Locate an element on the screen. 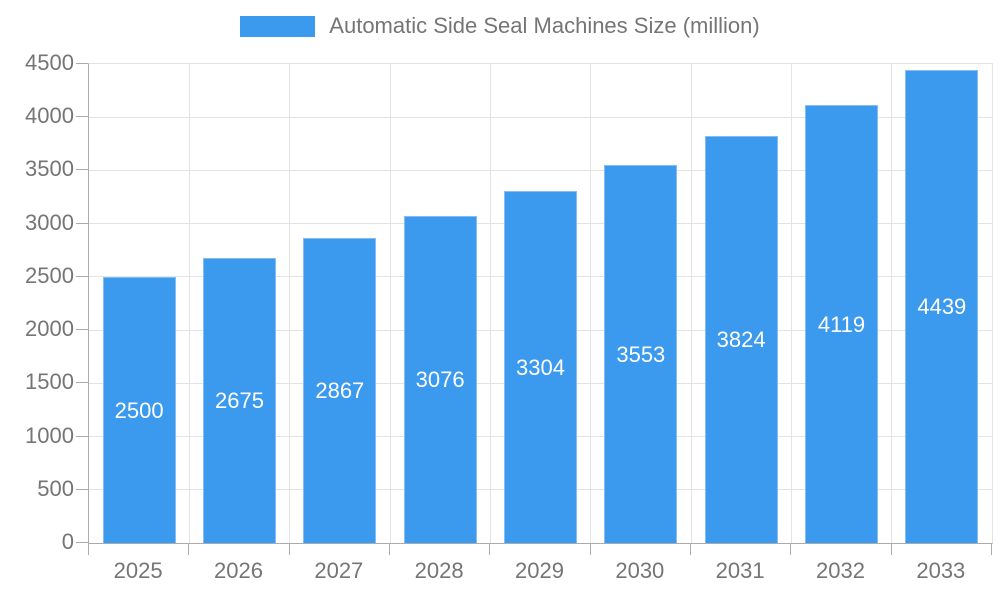  legend-swatch-icon is located at coordinates (278, 26).